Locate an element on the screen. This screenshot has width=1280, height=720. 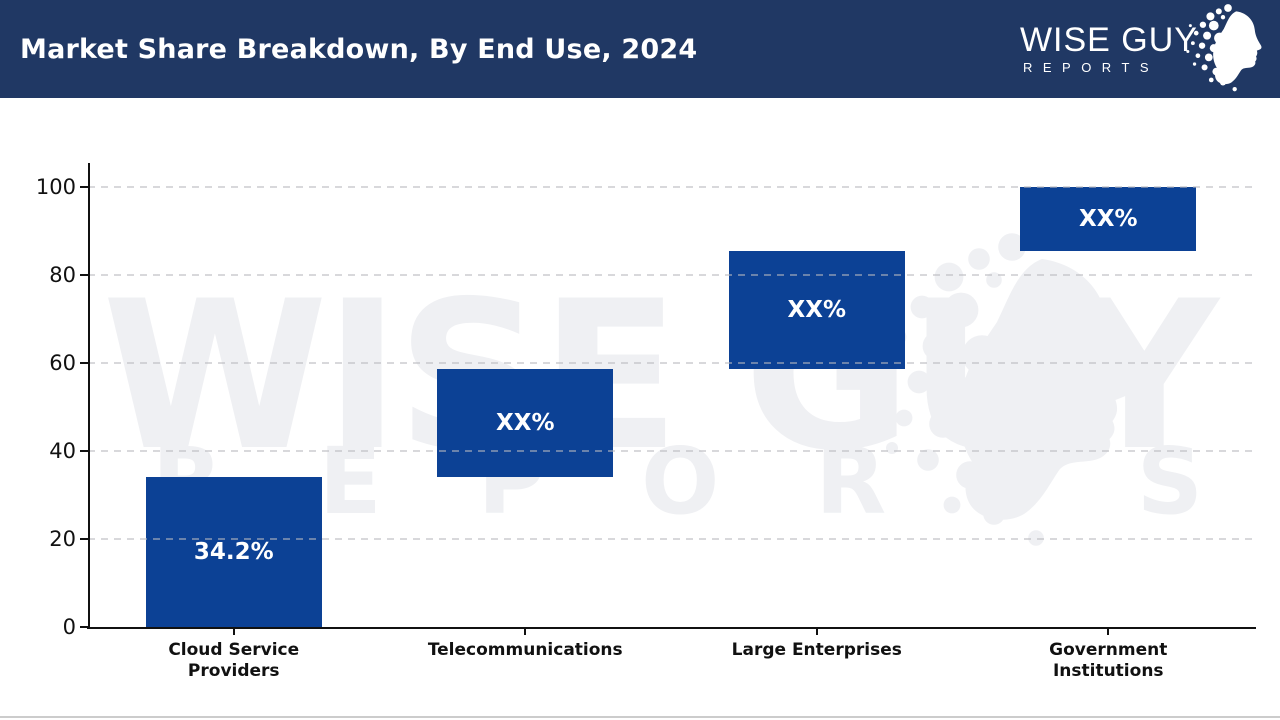
category-label-line: Institutions is located at coordinates (1108, 671).